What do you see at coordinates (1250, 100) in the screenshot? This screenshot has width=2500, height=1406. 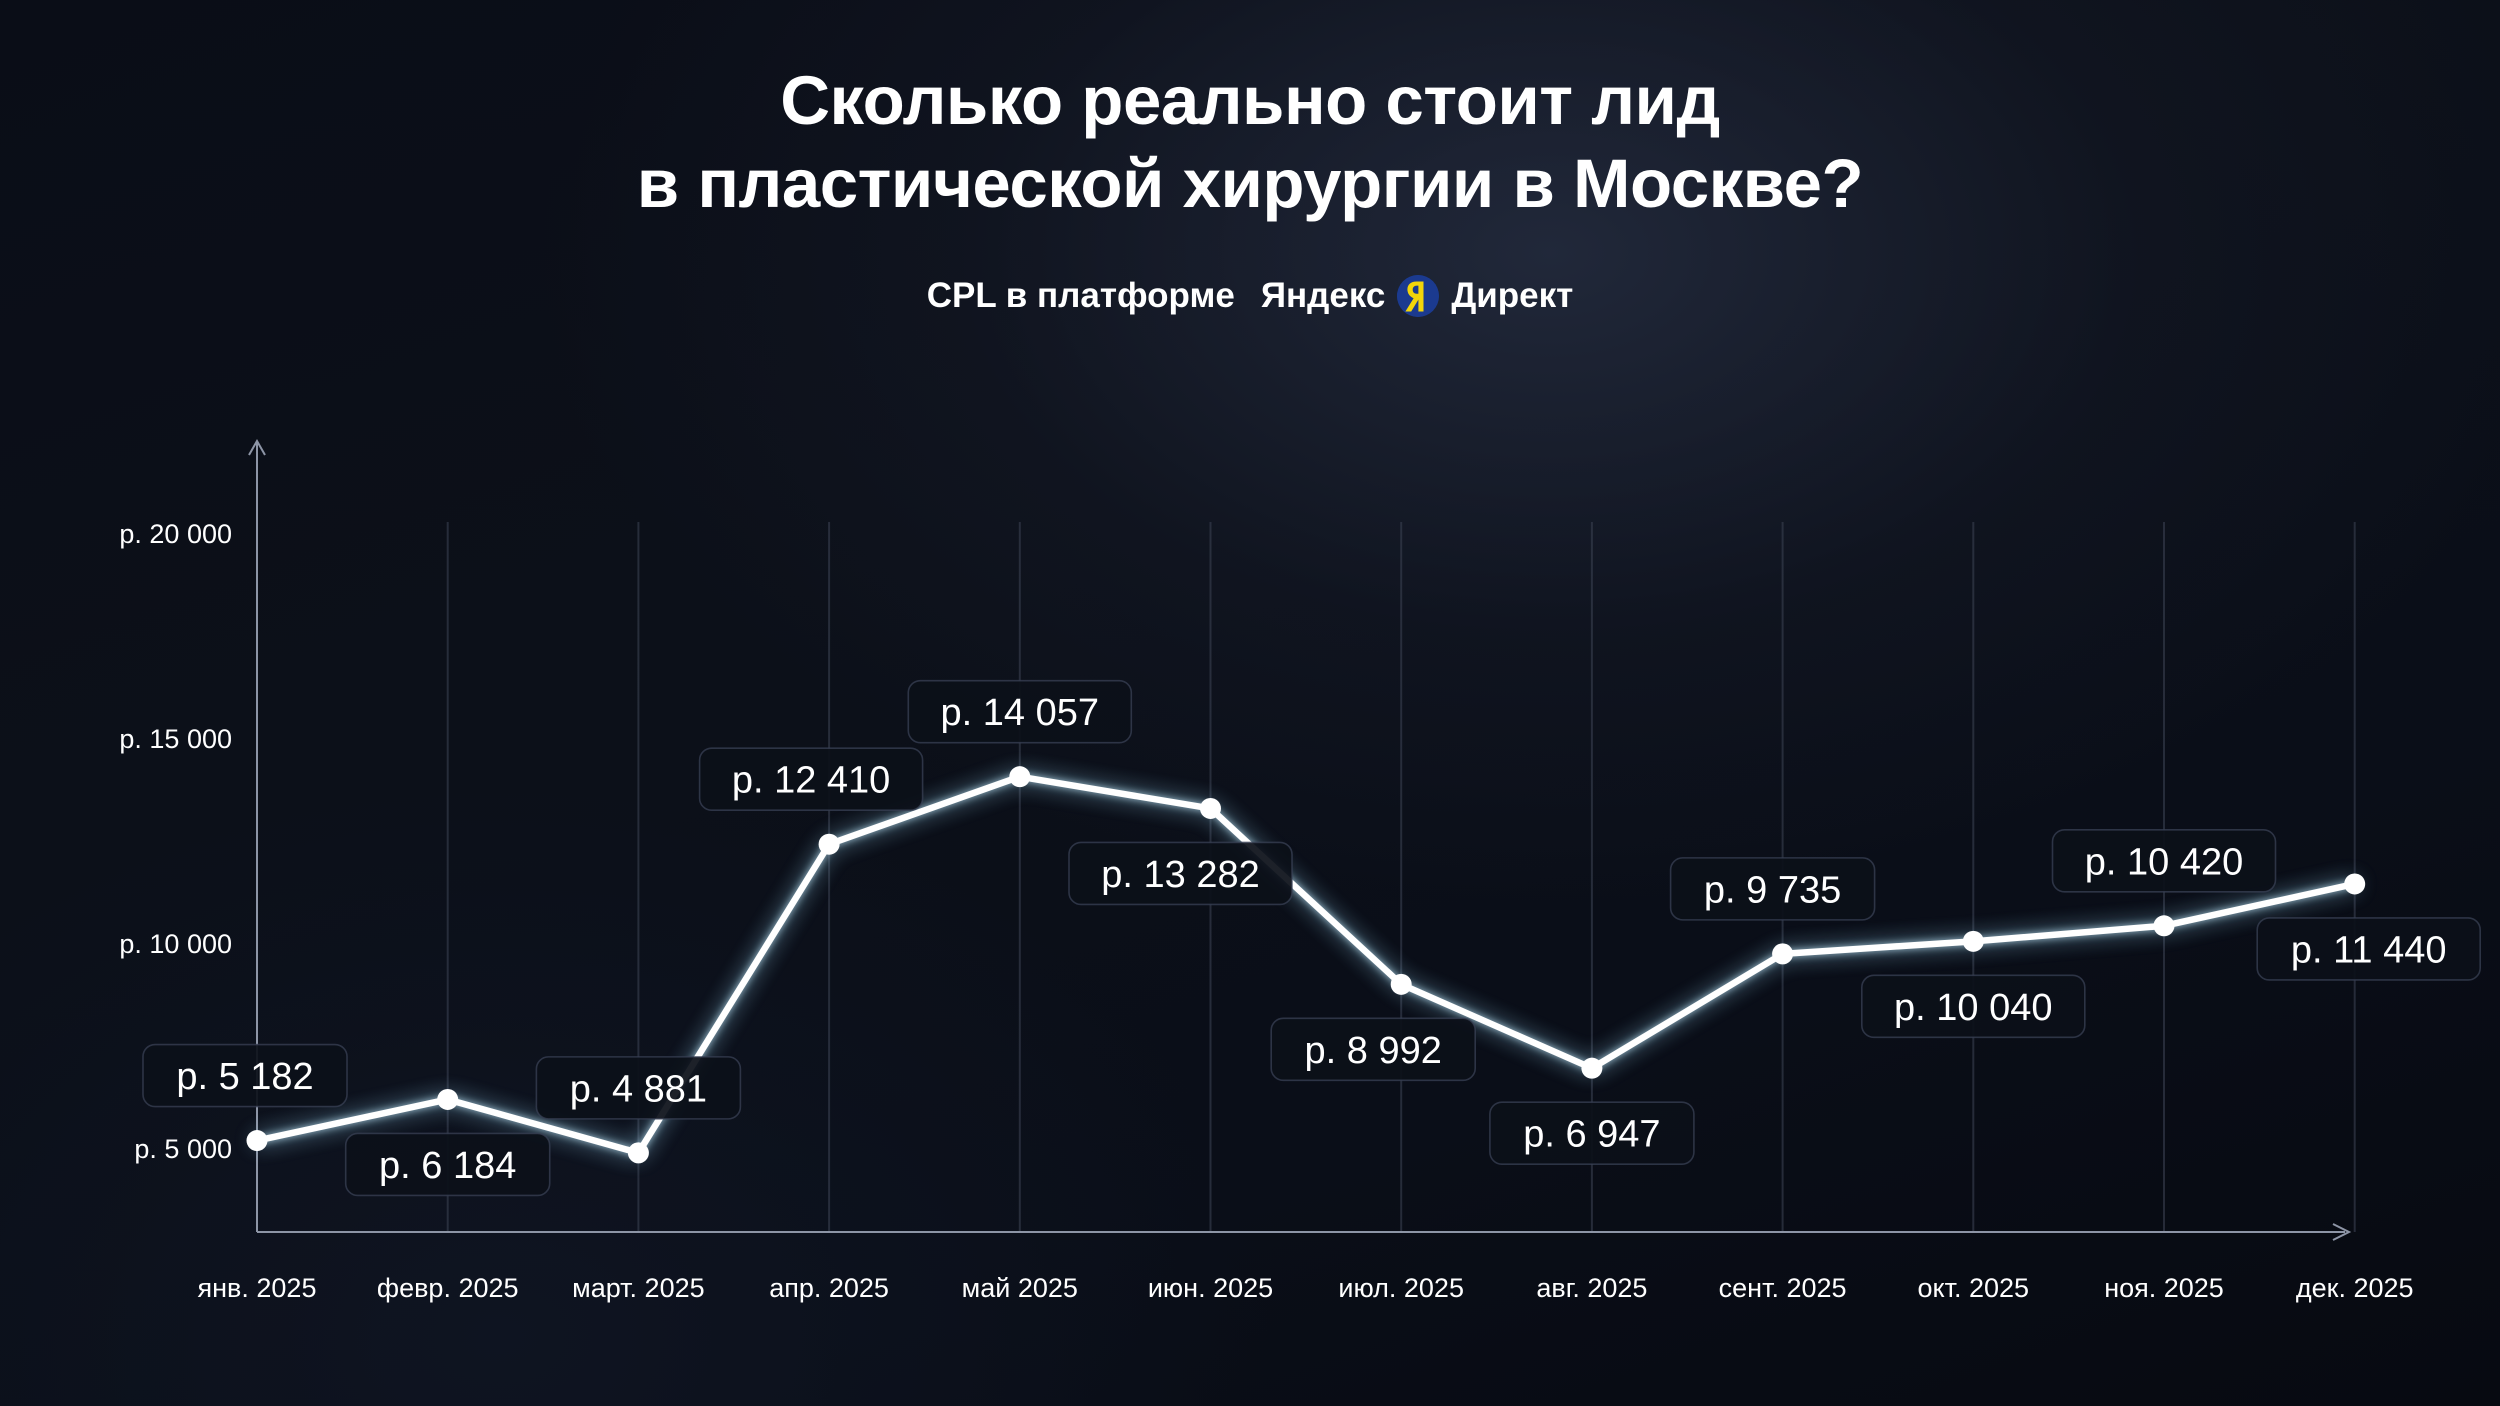 I see `page-title-line1: Сколько реально стоит лид` at bounding box center [1250, 100].